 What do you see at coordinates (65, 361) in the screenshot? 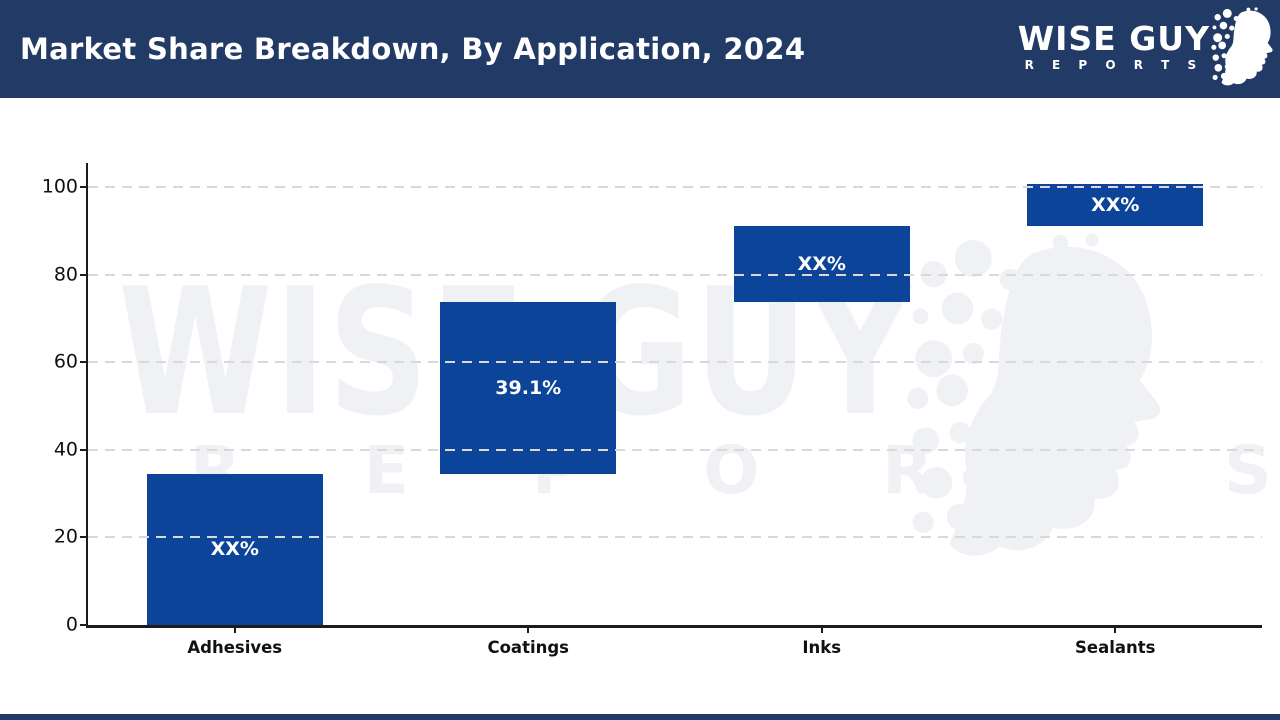
I see `y-tick-label-60: 60` at bounding box center [65, 361].